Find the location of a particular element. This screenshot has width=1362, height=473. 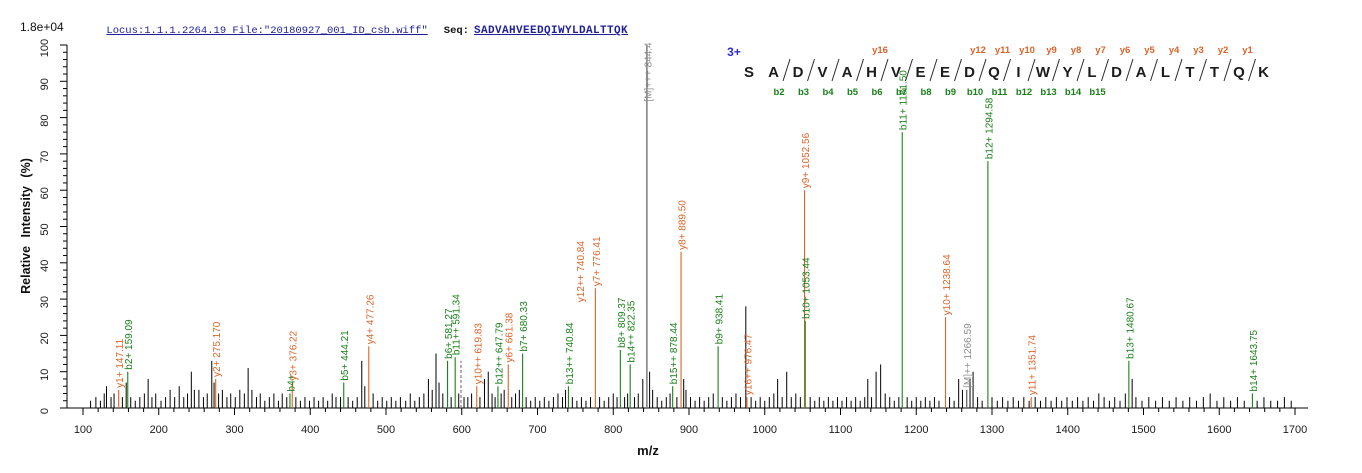

x-tick-label: 1000 is located at coordinates (765, 430).